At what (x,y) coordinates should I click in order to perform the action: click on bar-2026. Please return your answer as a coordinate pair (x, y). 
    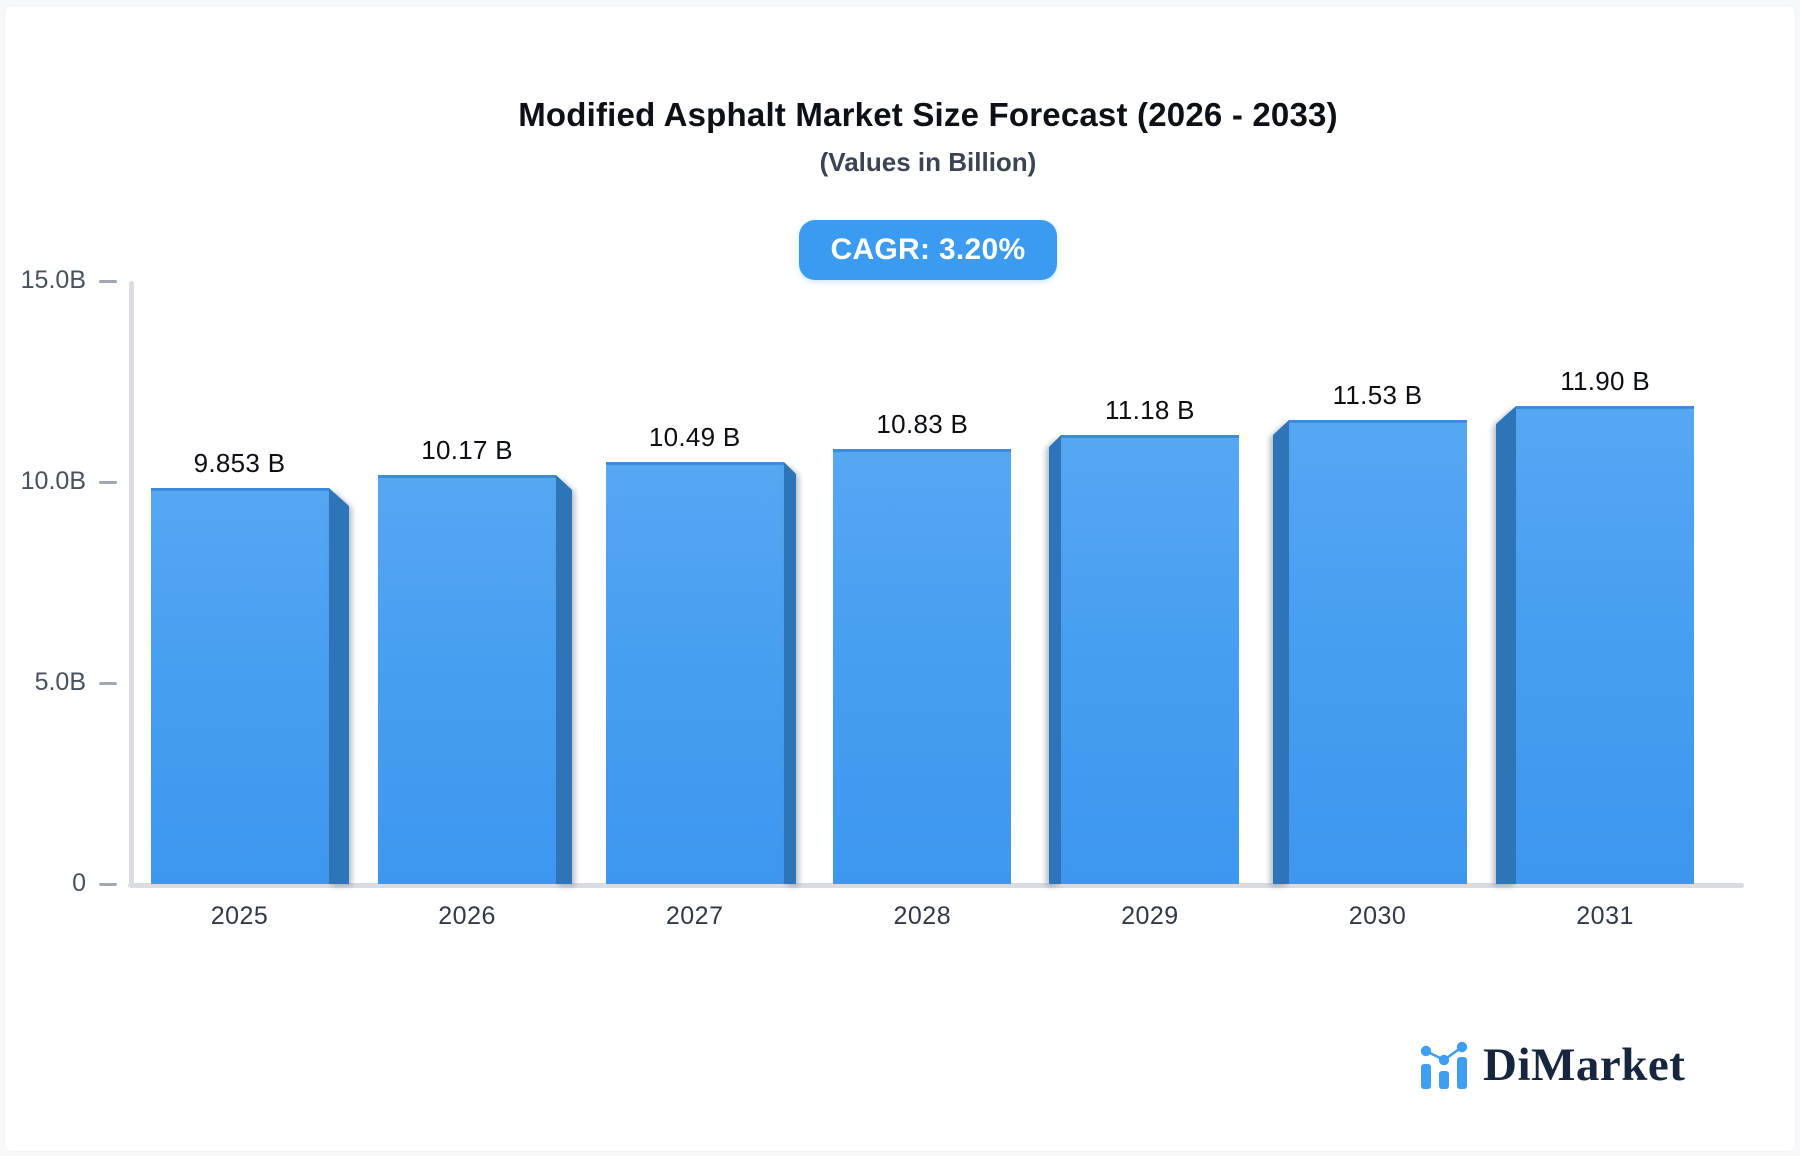
    Looking at the image, I should click on (475, 679).